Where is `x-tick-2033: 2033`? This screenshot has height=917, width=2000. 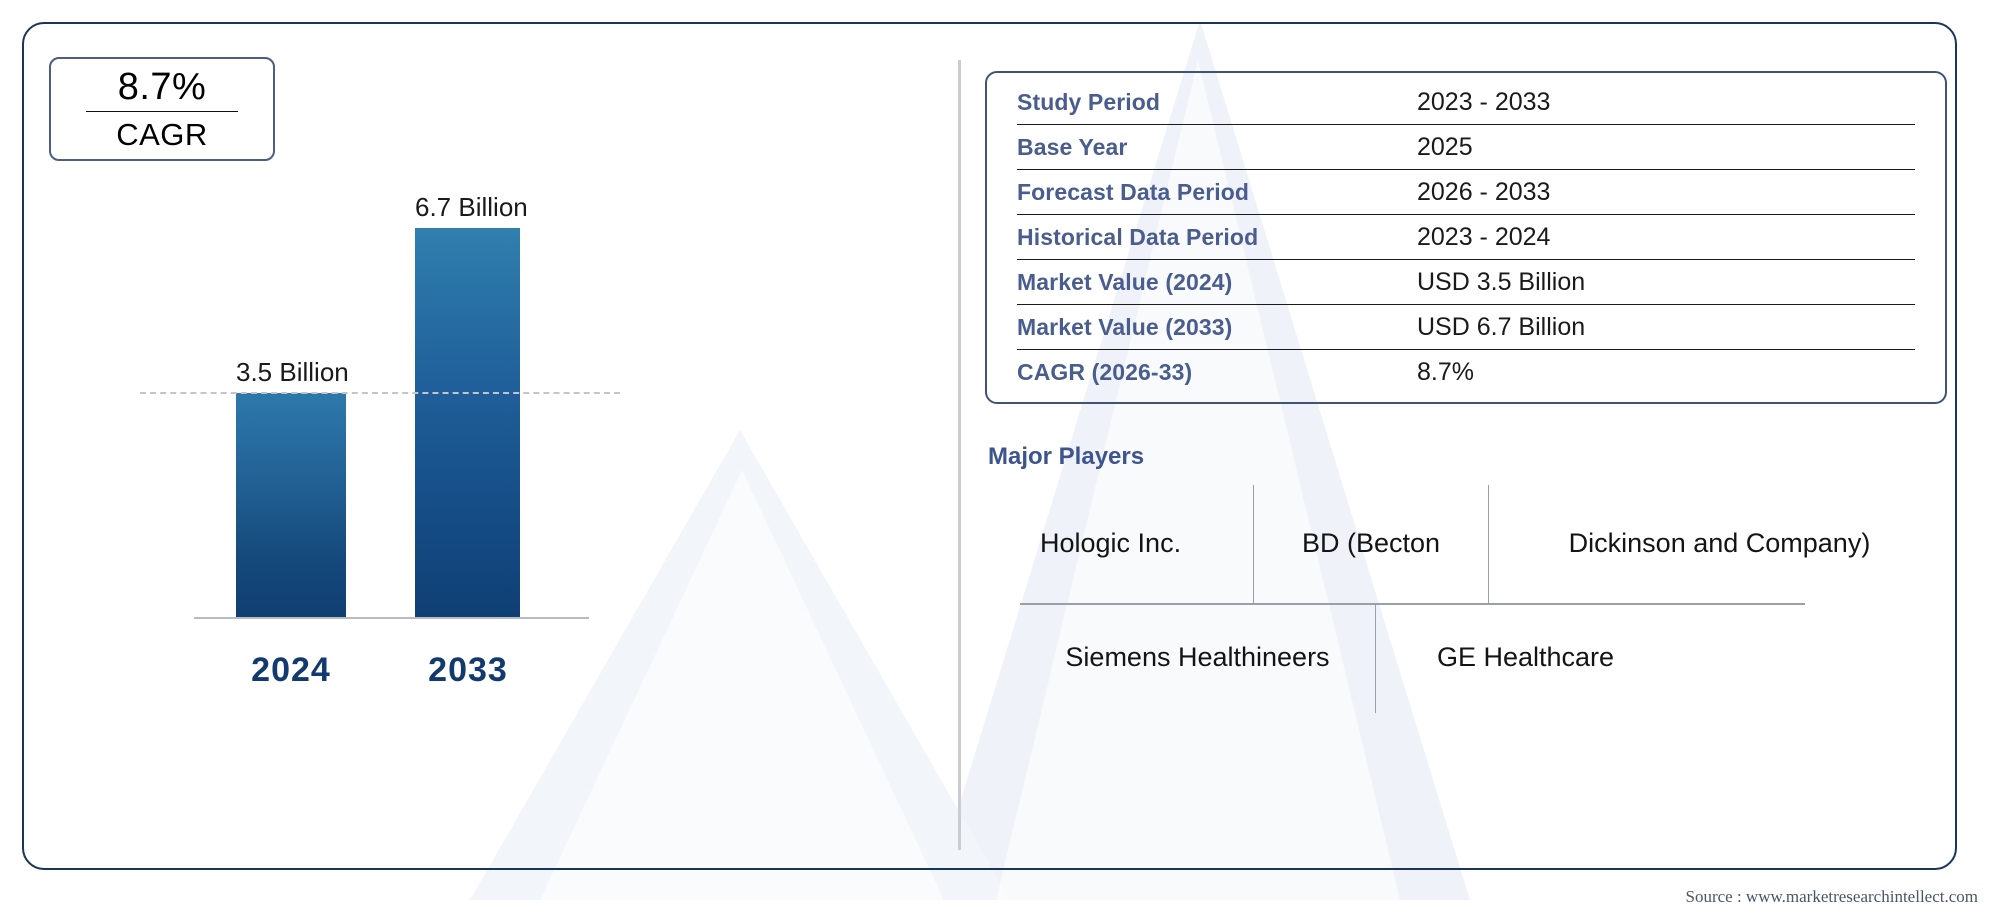
x-tick-2033: 2033 is located at coordinates (468, 670).